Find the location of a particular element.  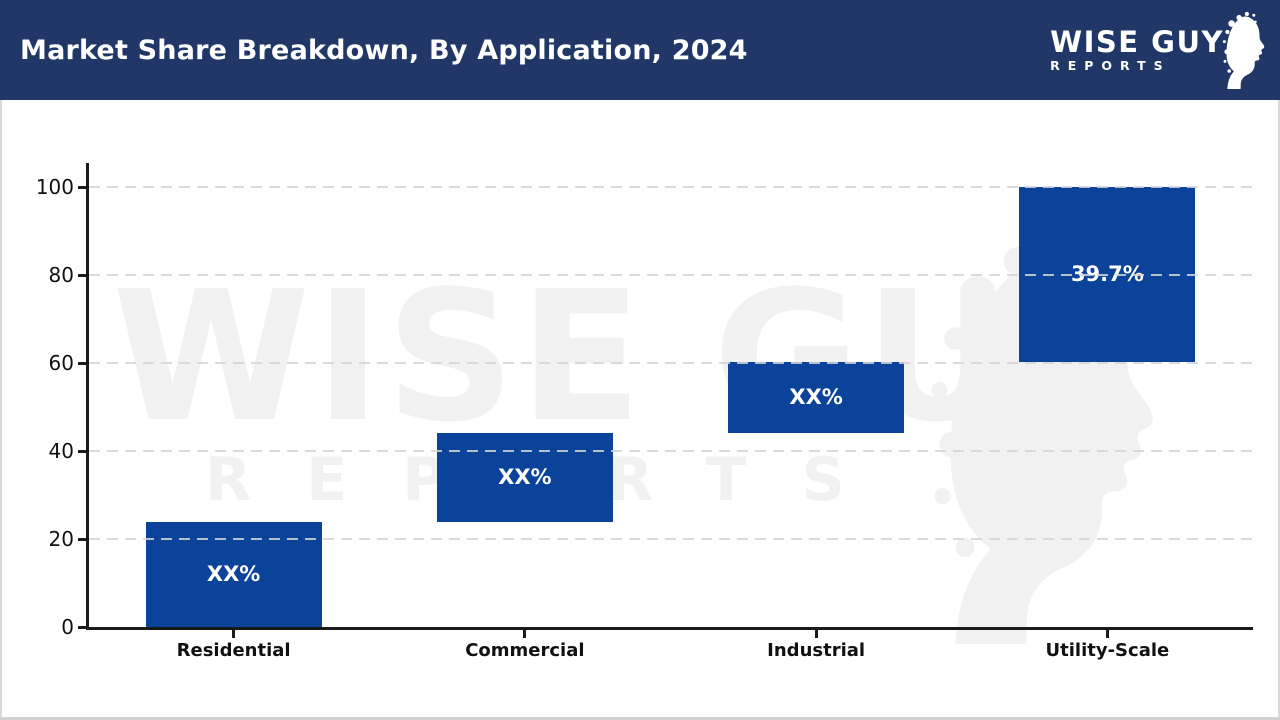

frame-edge-left is located at coordinates (1, 410).